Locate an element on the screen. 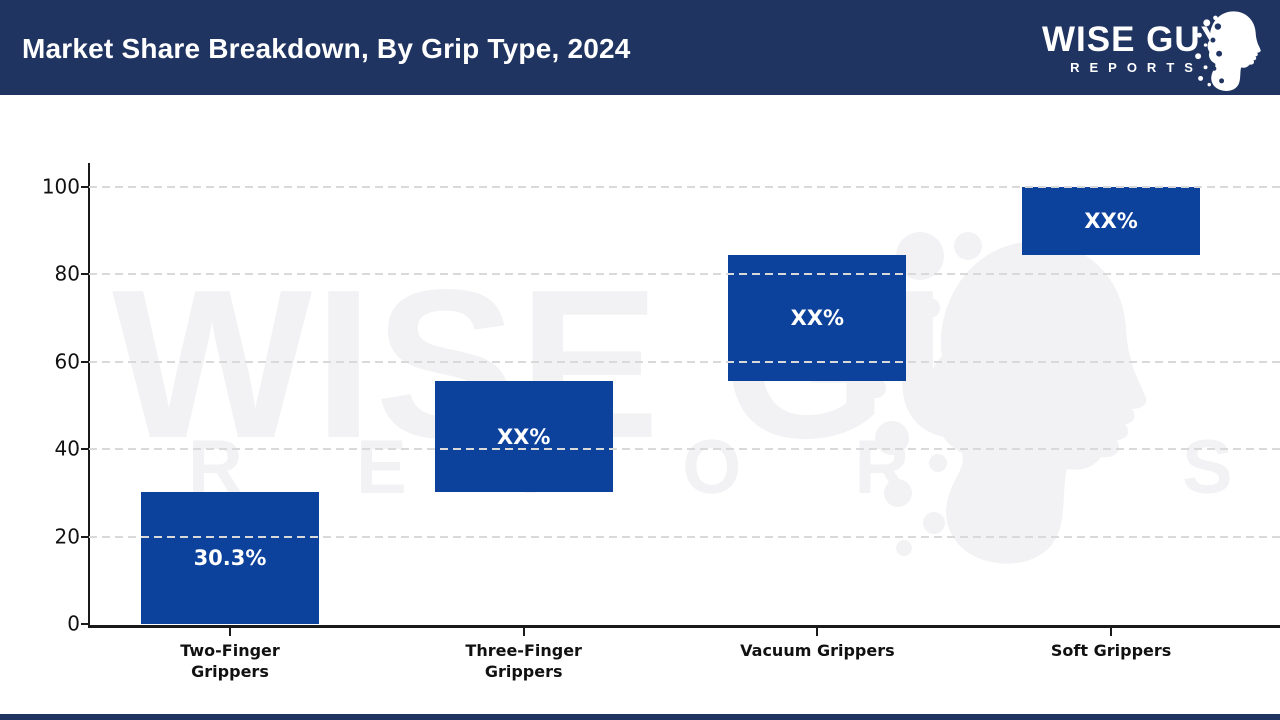  gridline-y80 is located at coordinates (684, 274).